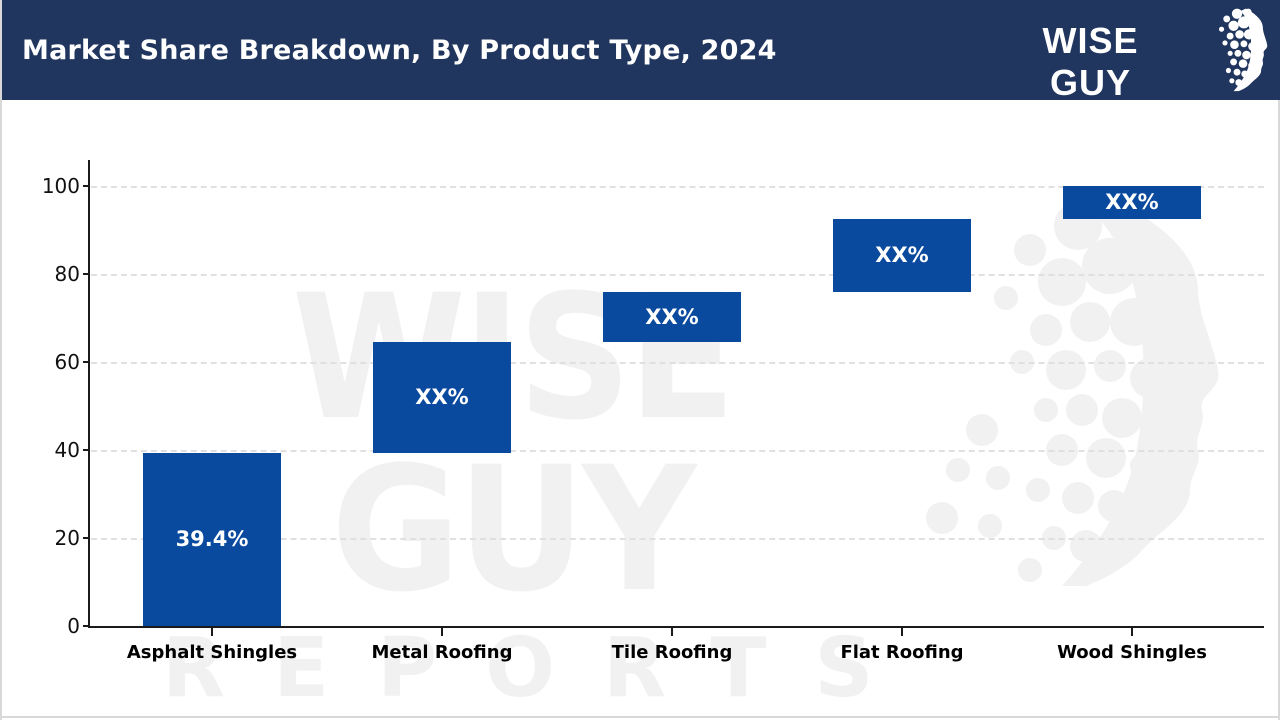  What do you see at coordinates (1132, 652) in the screenshot?
I see `x-category-label: Wood Shingles` at bounding box center [1132, 652].